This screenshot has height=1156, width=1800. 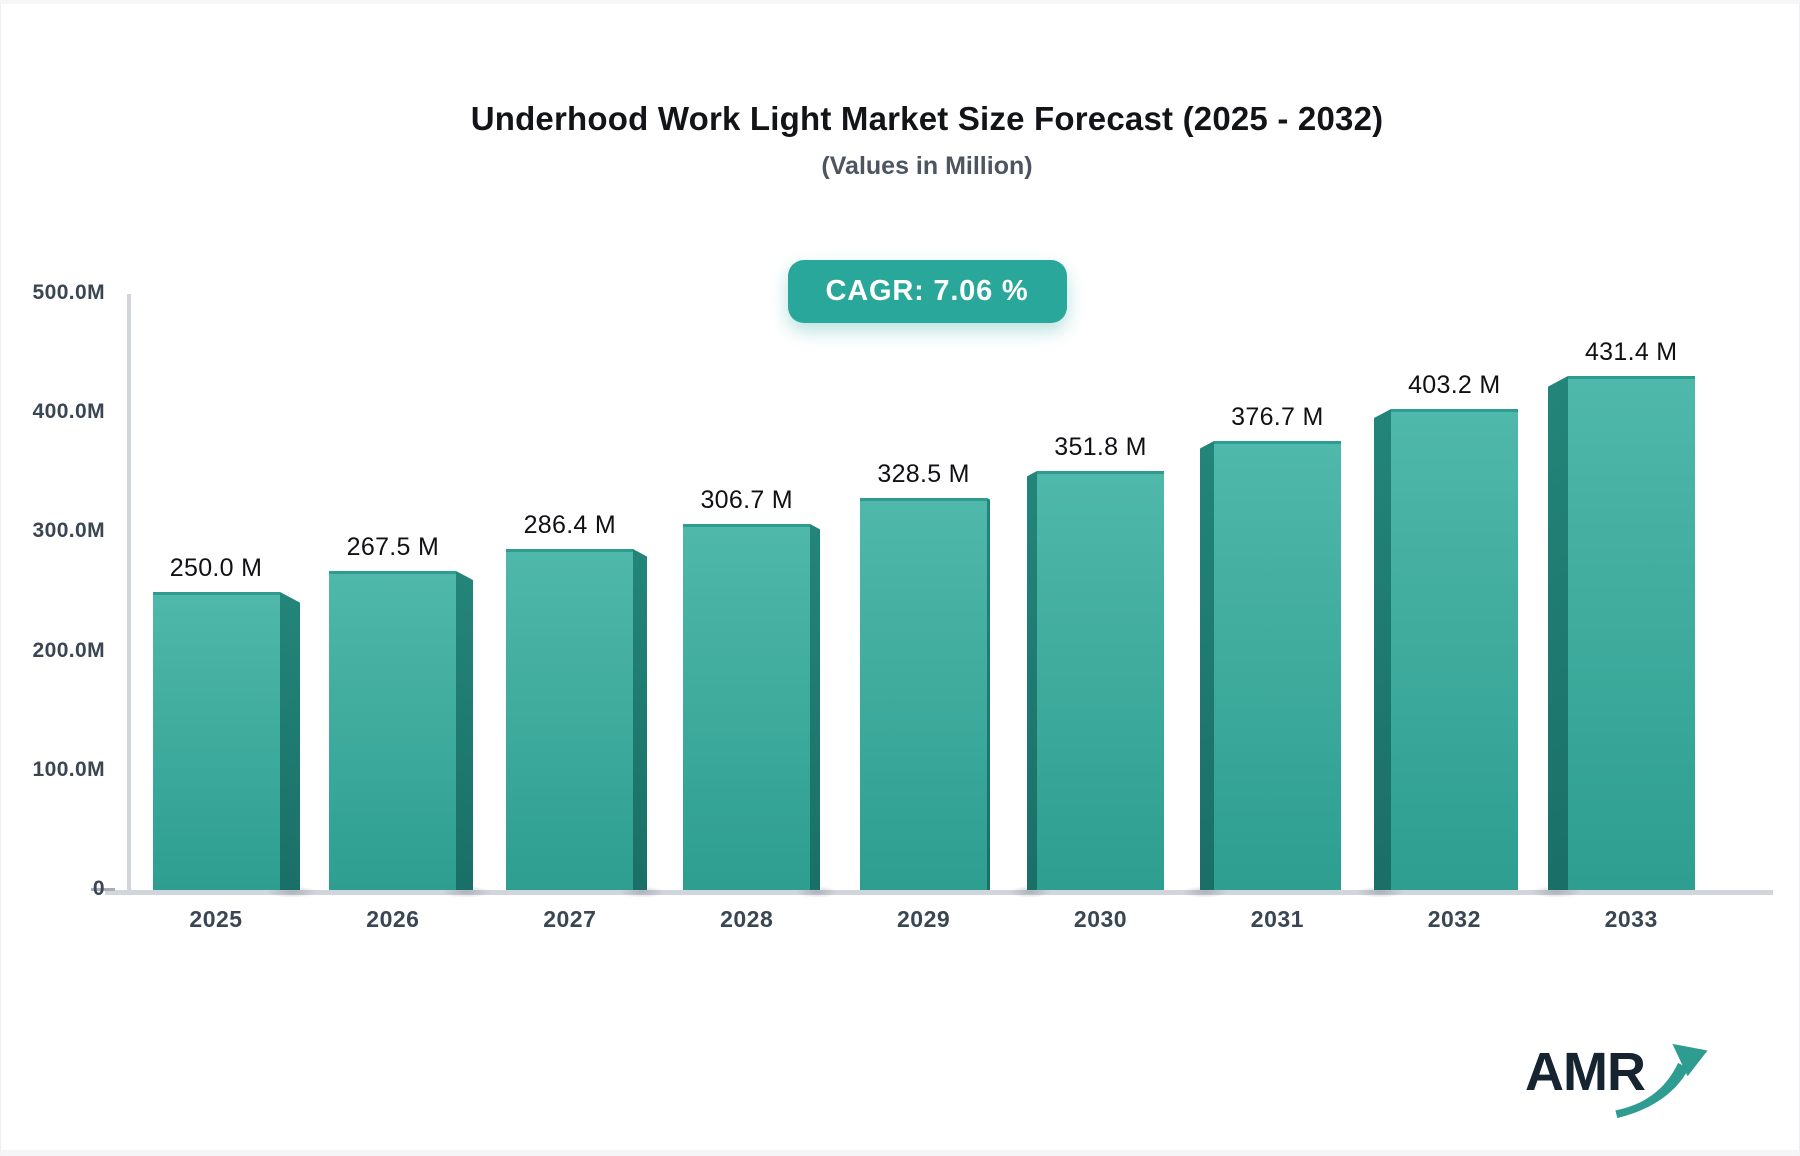 I want to click on y-axis-line, so click(x=129, y=593).